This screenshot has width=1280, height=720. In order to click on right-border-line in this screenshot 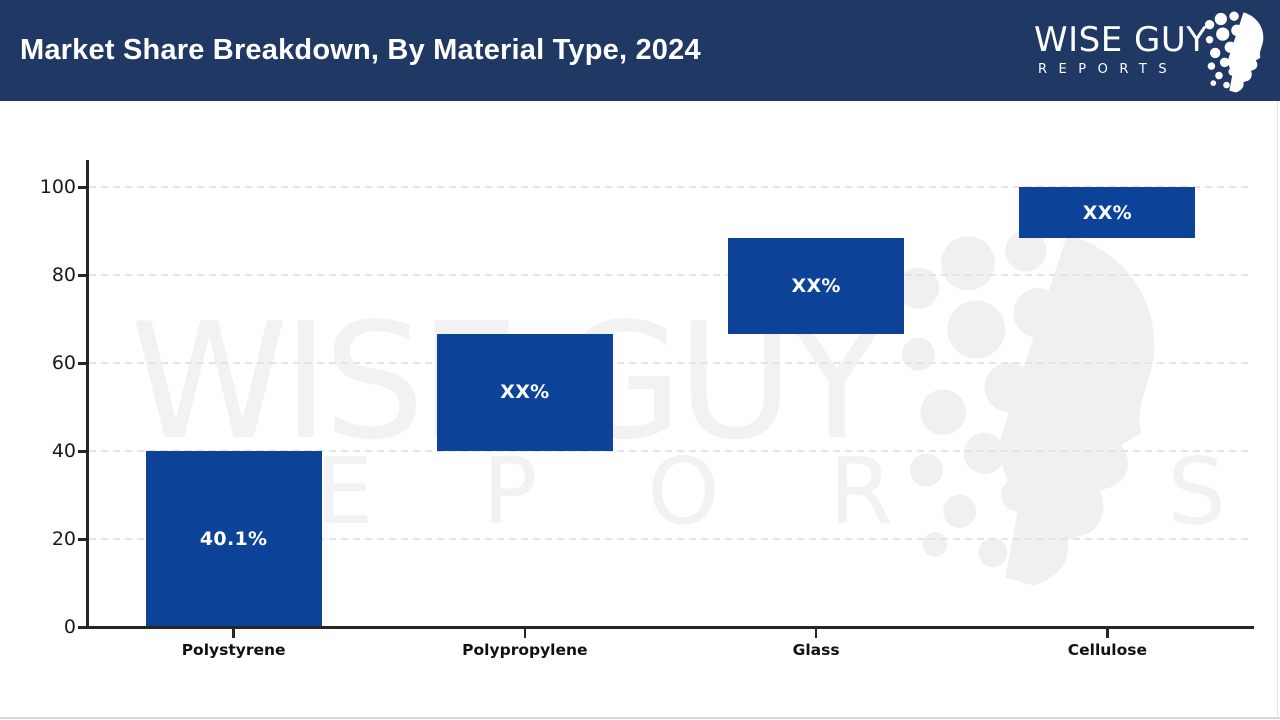, I will do `click(1277, 409)`.